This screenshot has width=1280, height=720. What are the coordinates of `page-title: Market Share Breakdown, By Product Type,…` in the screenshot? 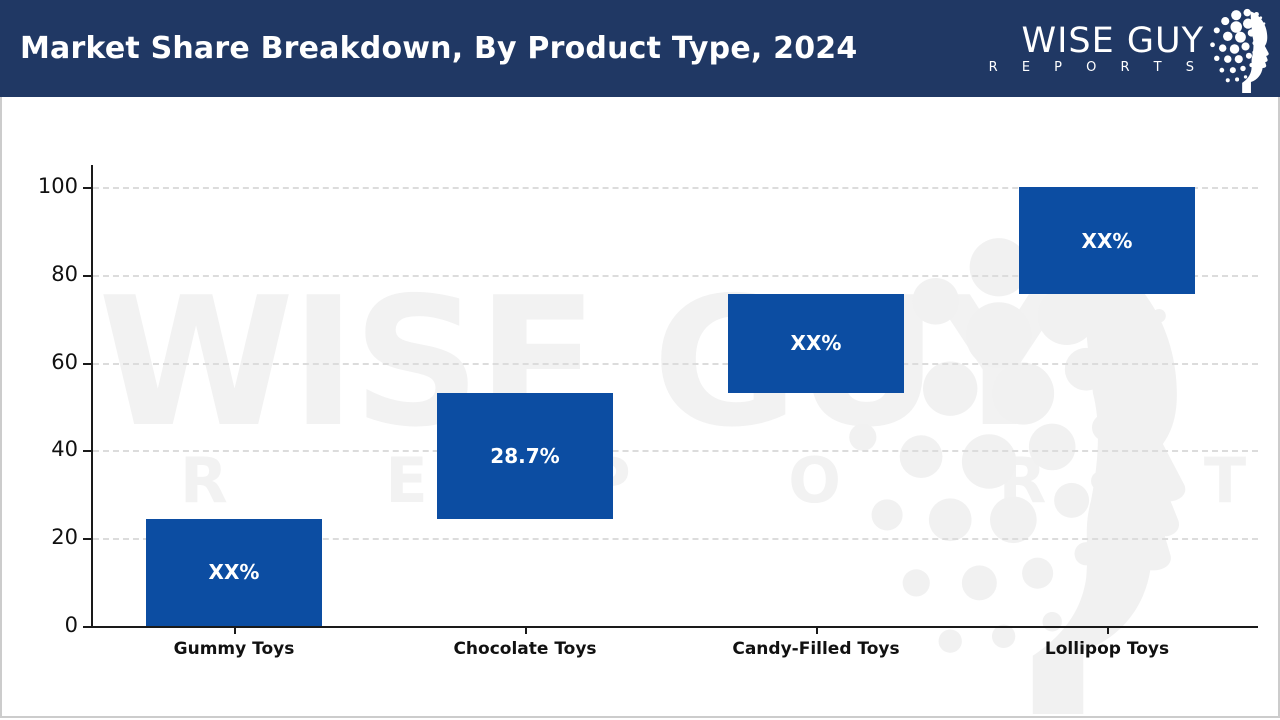 It's located at (439, 48).